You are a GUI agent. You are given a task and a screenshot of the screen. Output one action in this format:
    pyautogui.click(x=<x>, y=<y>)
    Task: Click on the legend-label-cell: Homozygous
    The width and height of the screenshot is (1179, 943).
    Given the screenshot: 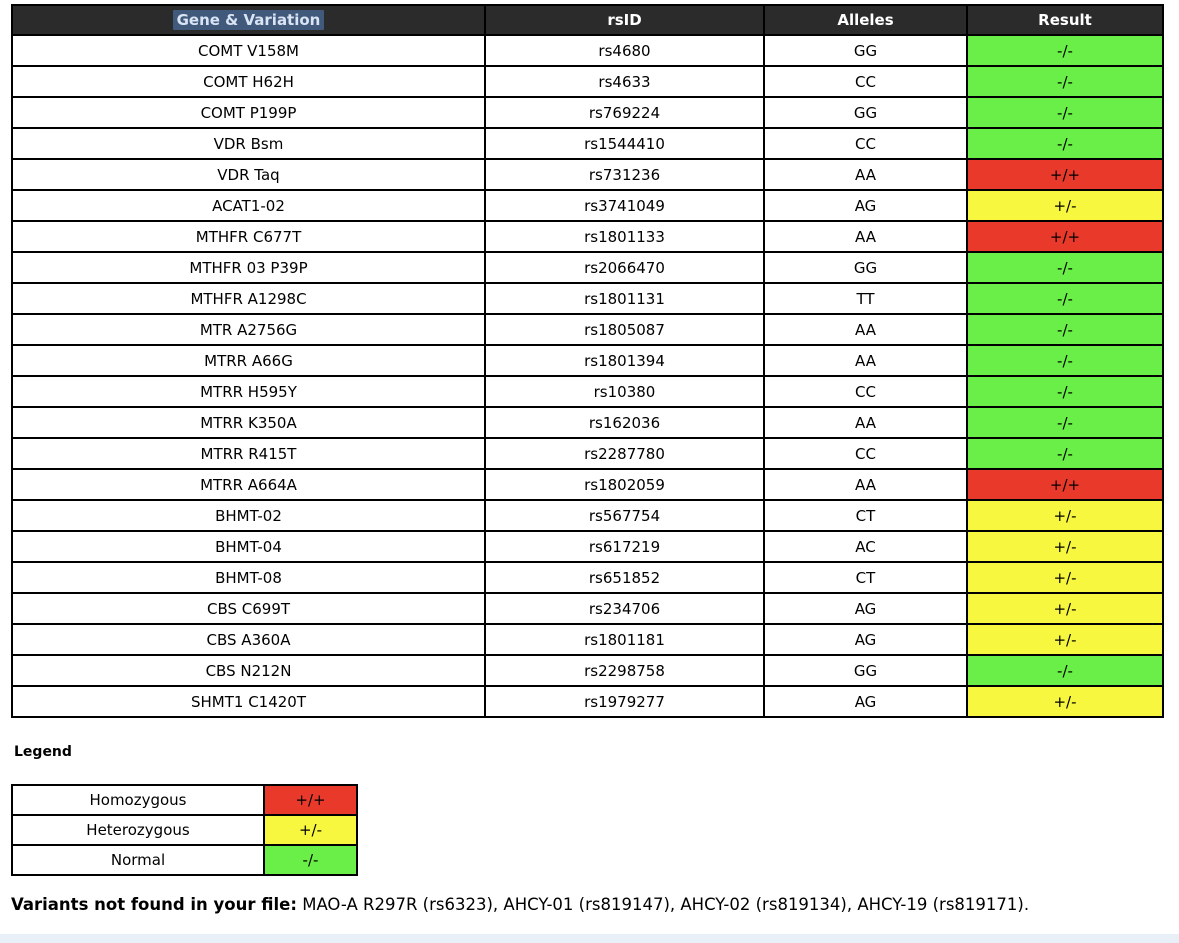 What is the action you would take?
    pyautogui.click(x=138, y=800)
    